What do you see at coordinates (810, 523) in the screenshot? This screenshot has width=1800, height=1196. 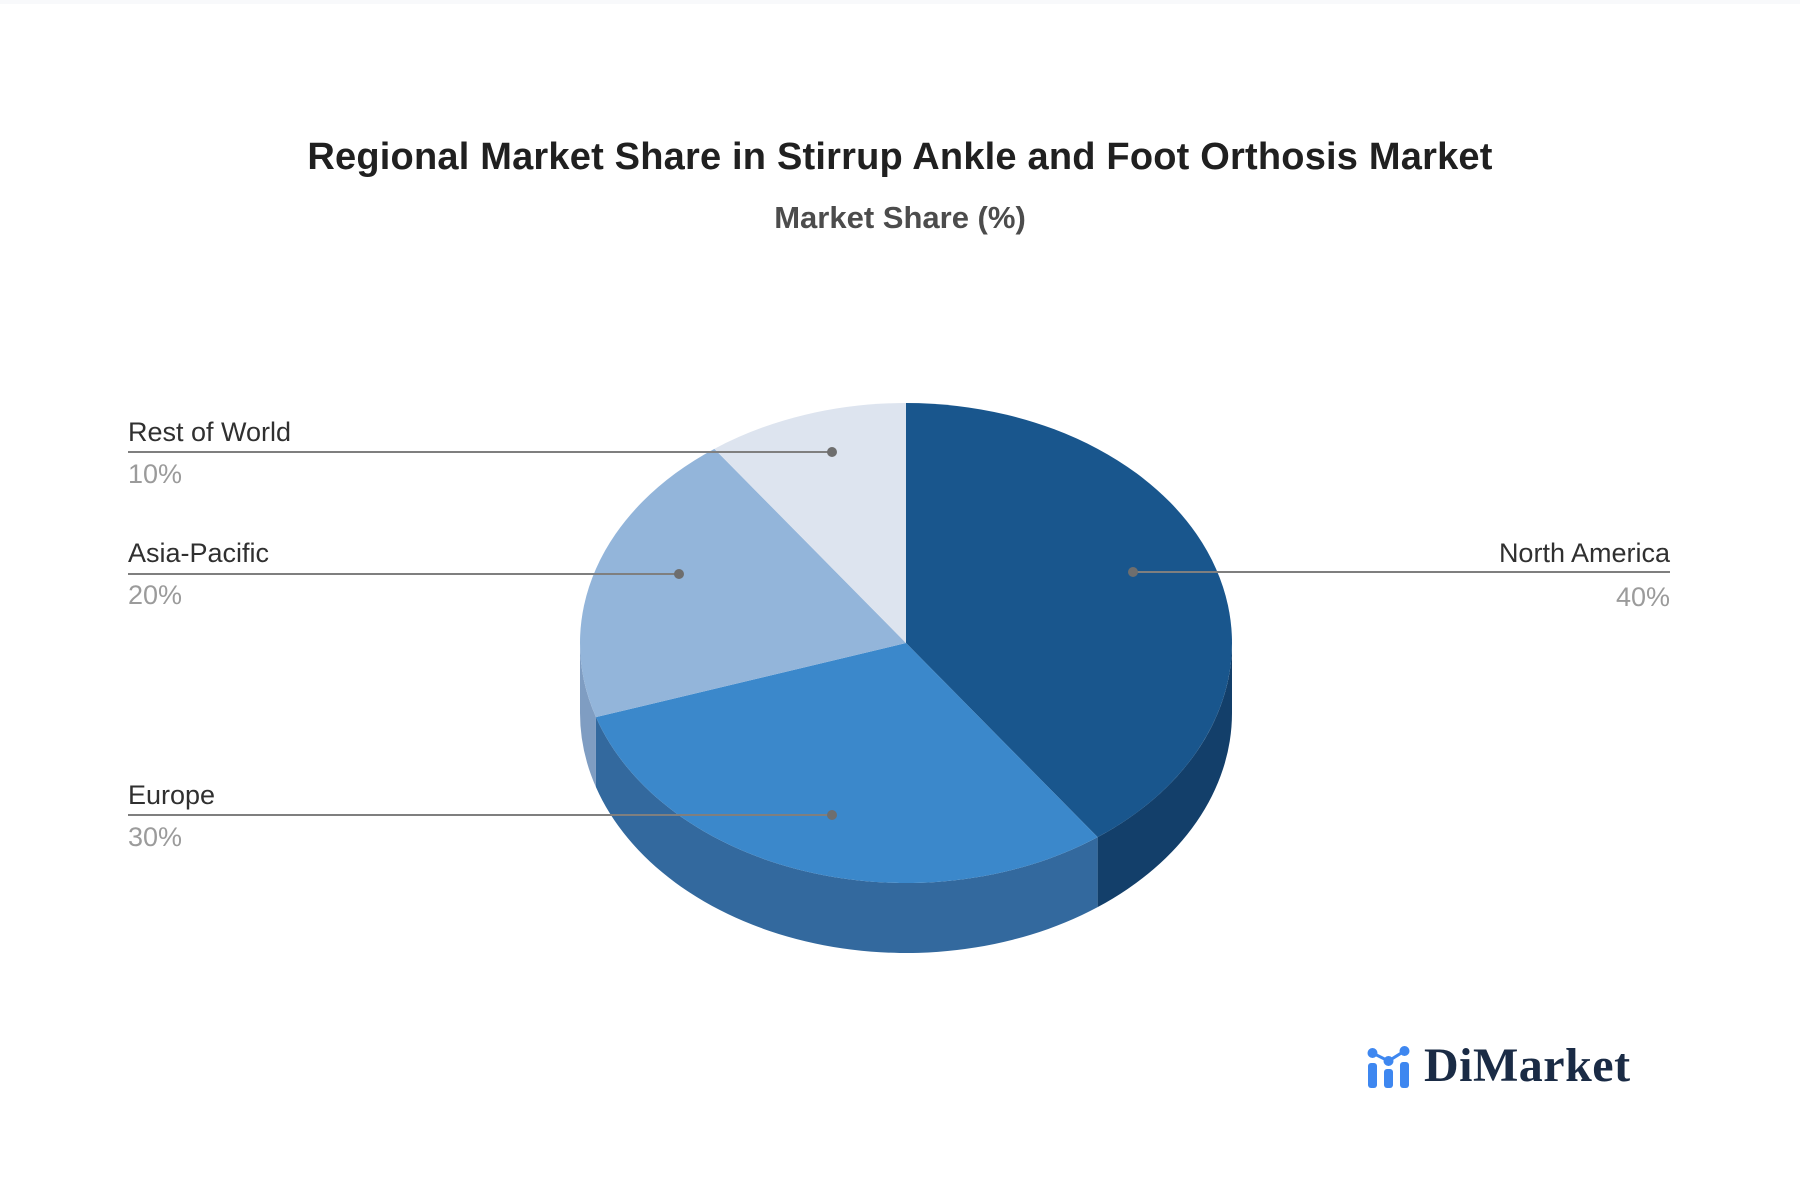 I see `slice-rest-of-world` at bounding box center [810, 523].